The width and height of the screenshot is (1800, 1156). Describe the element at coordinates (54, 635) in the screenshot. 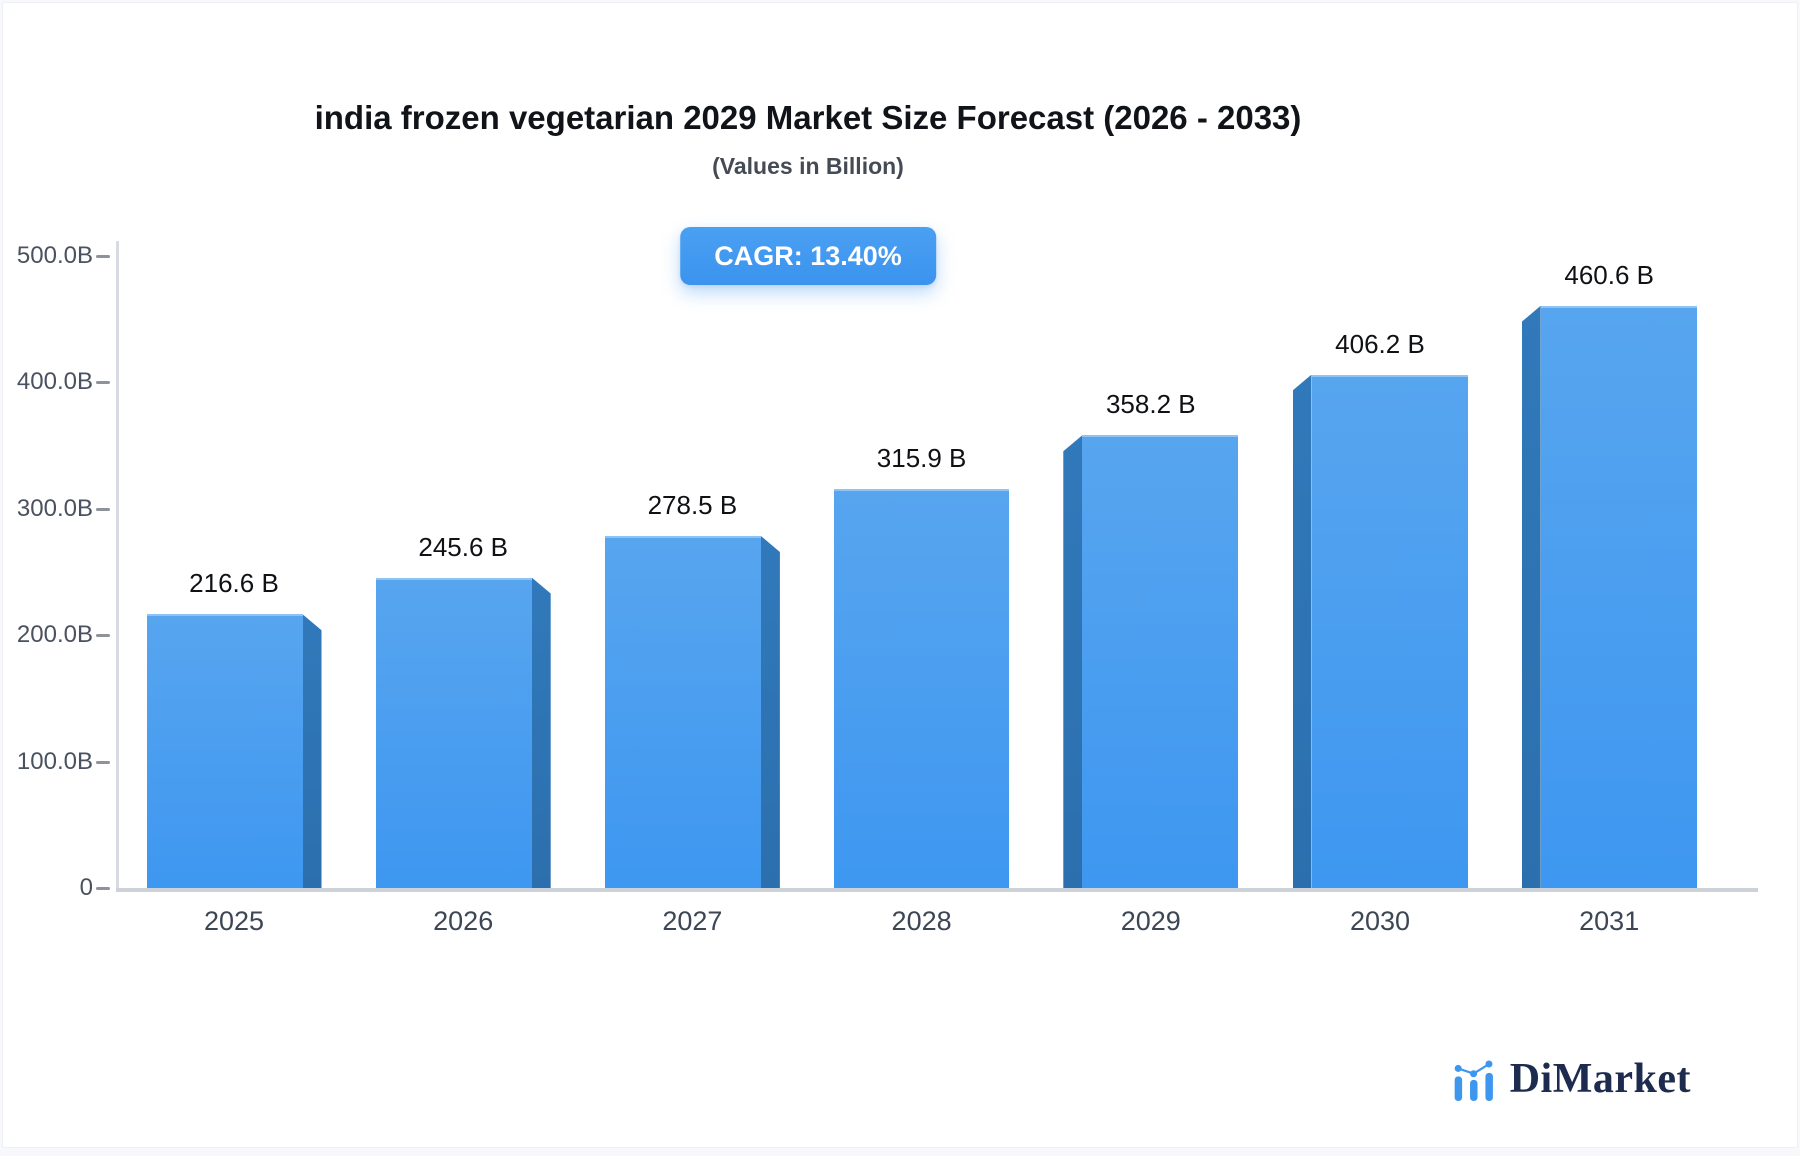

I see `y-axis-tick-label: 200.0B` at that location.